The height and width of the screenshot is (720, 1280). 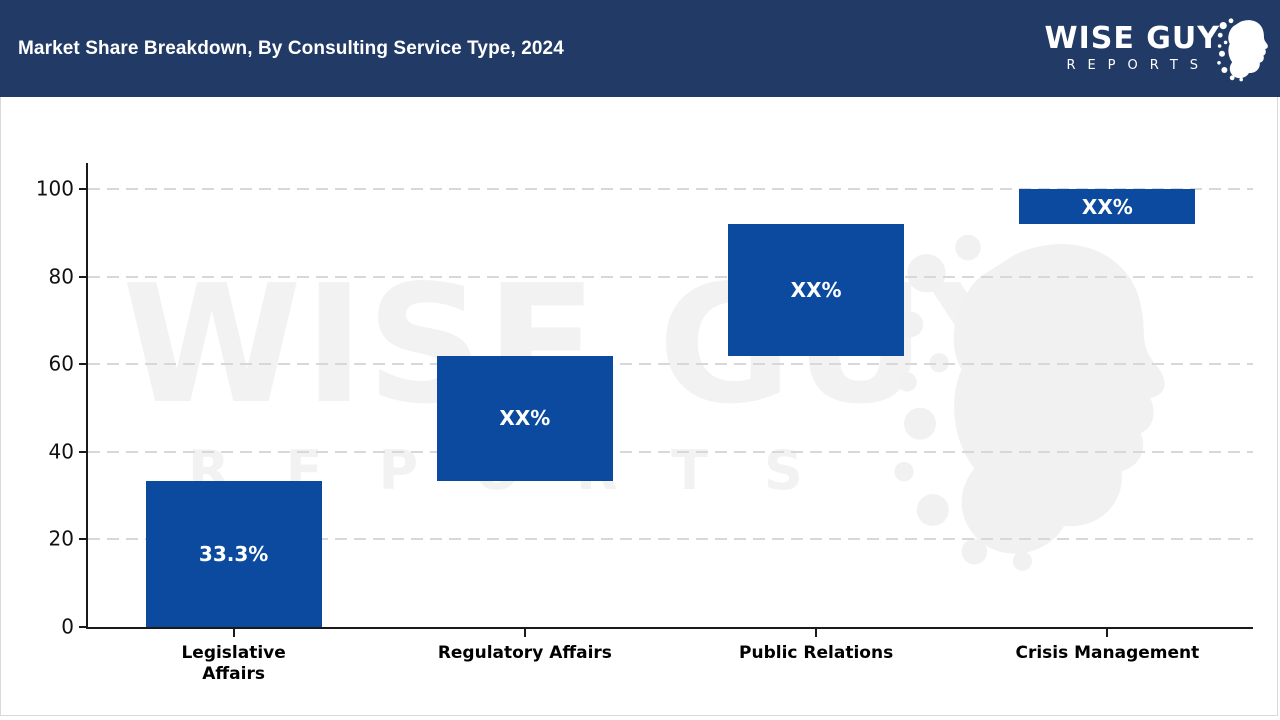 I want to click on bar-3: XX%, so click(x=816, y=290).